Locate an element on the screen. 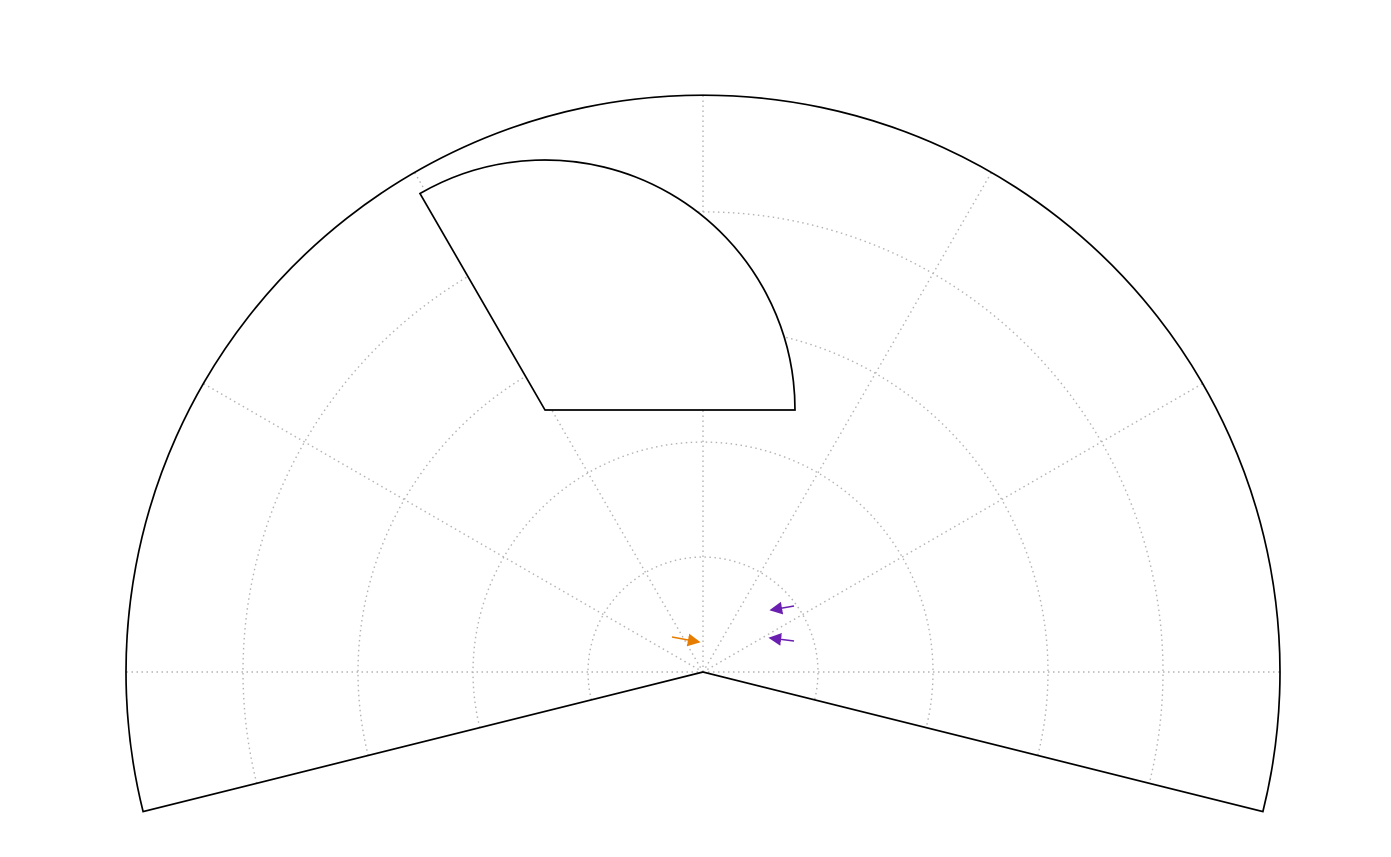  main-grid-line--60deg is located at coordinates (953, 527).